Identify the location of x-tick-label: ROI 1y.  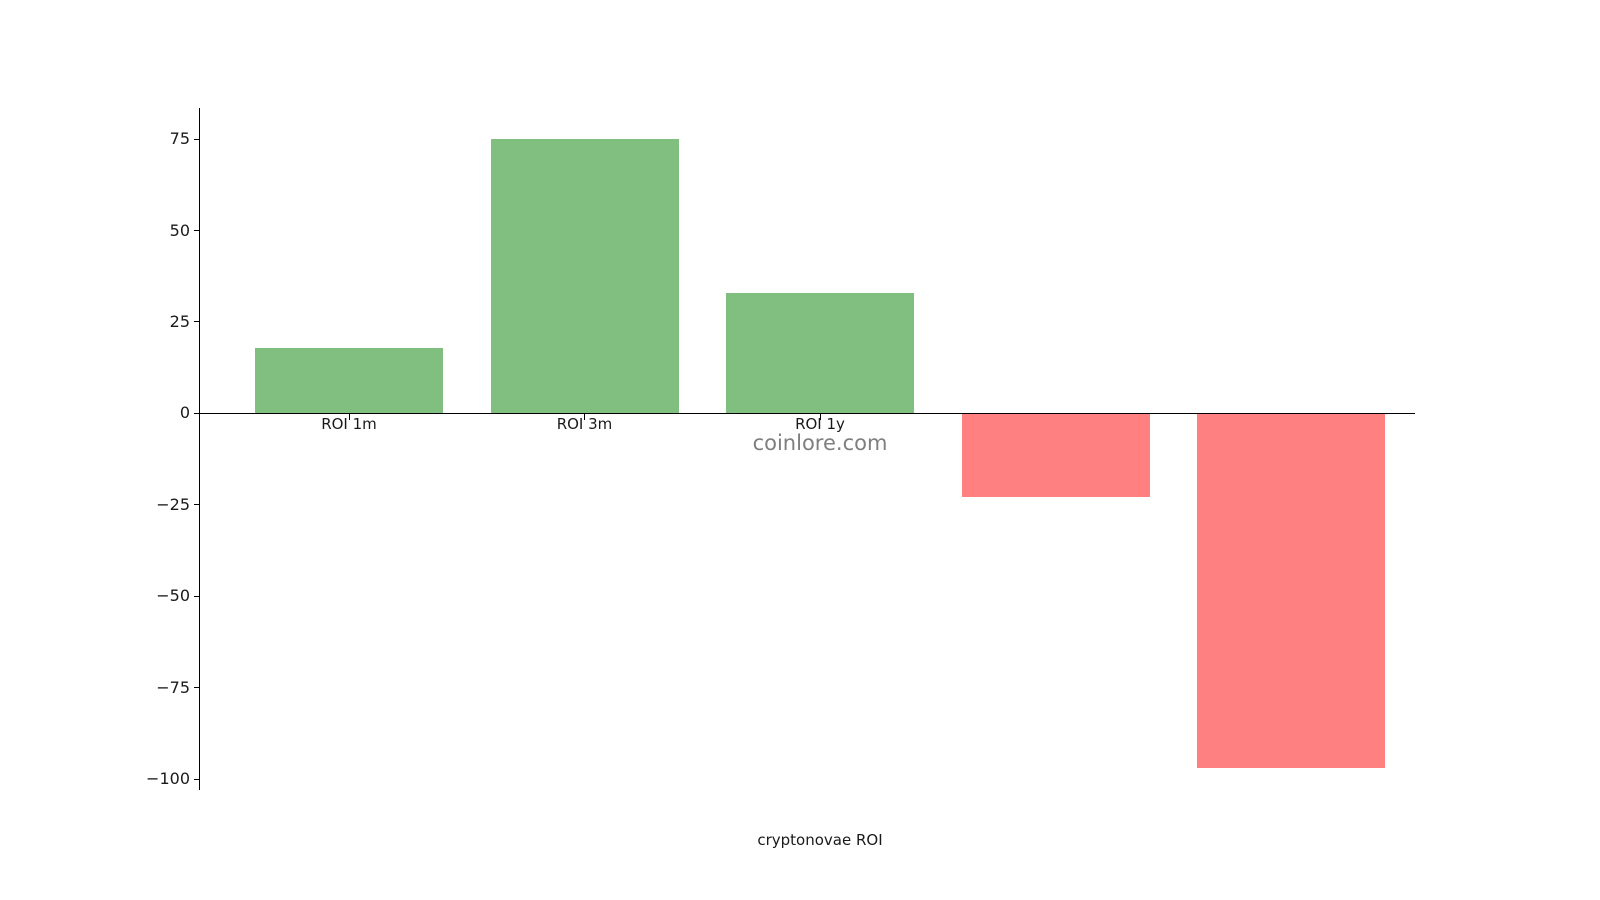
(820, 424).